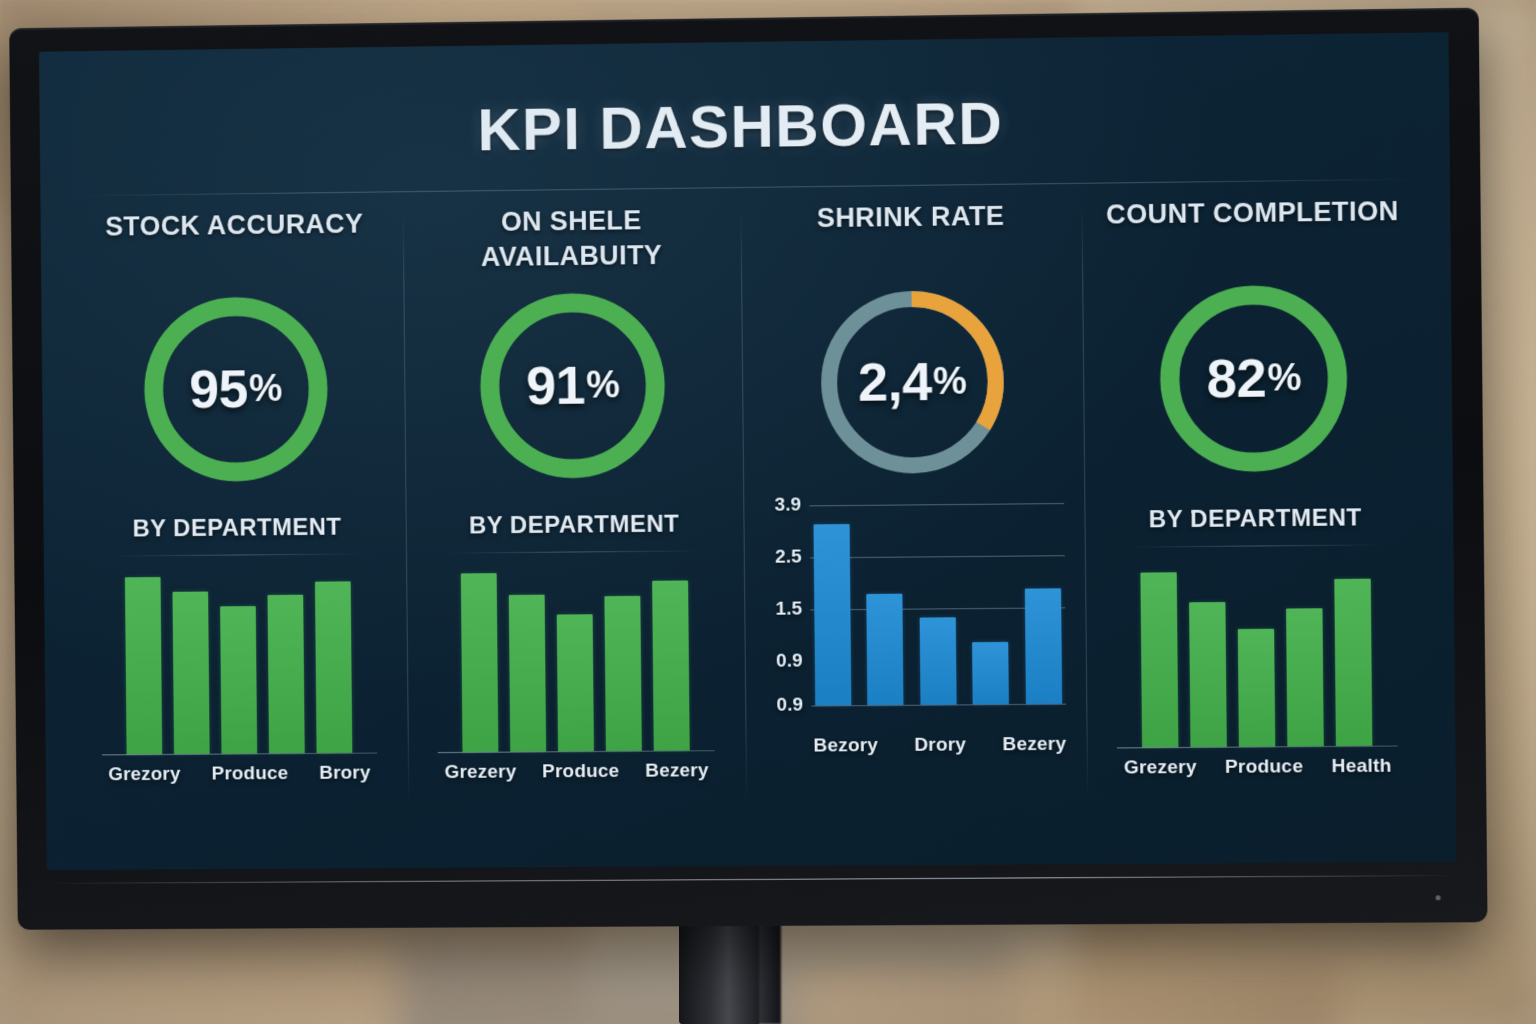 This screenshot has width=1536, height=1024. I want to click on x-axis-label: Drory, so click(940, 745).